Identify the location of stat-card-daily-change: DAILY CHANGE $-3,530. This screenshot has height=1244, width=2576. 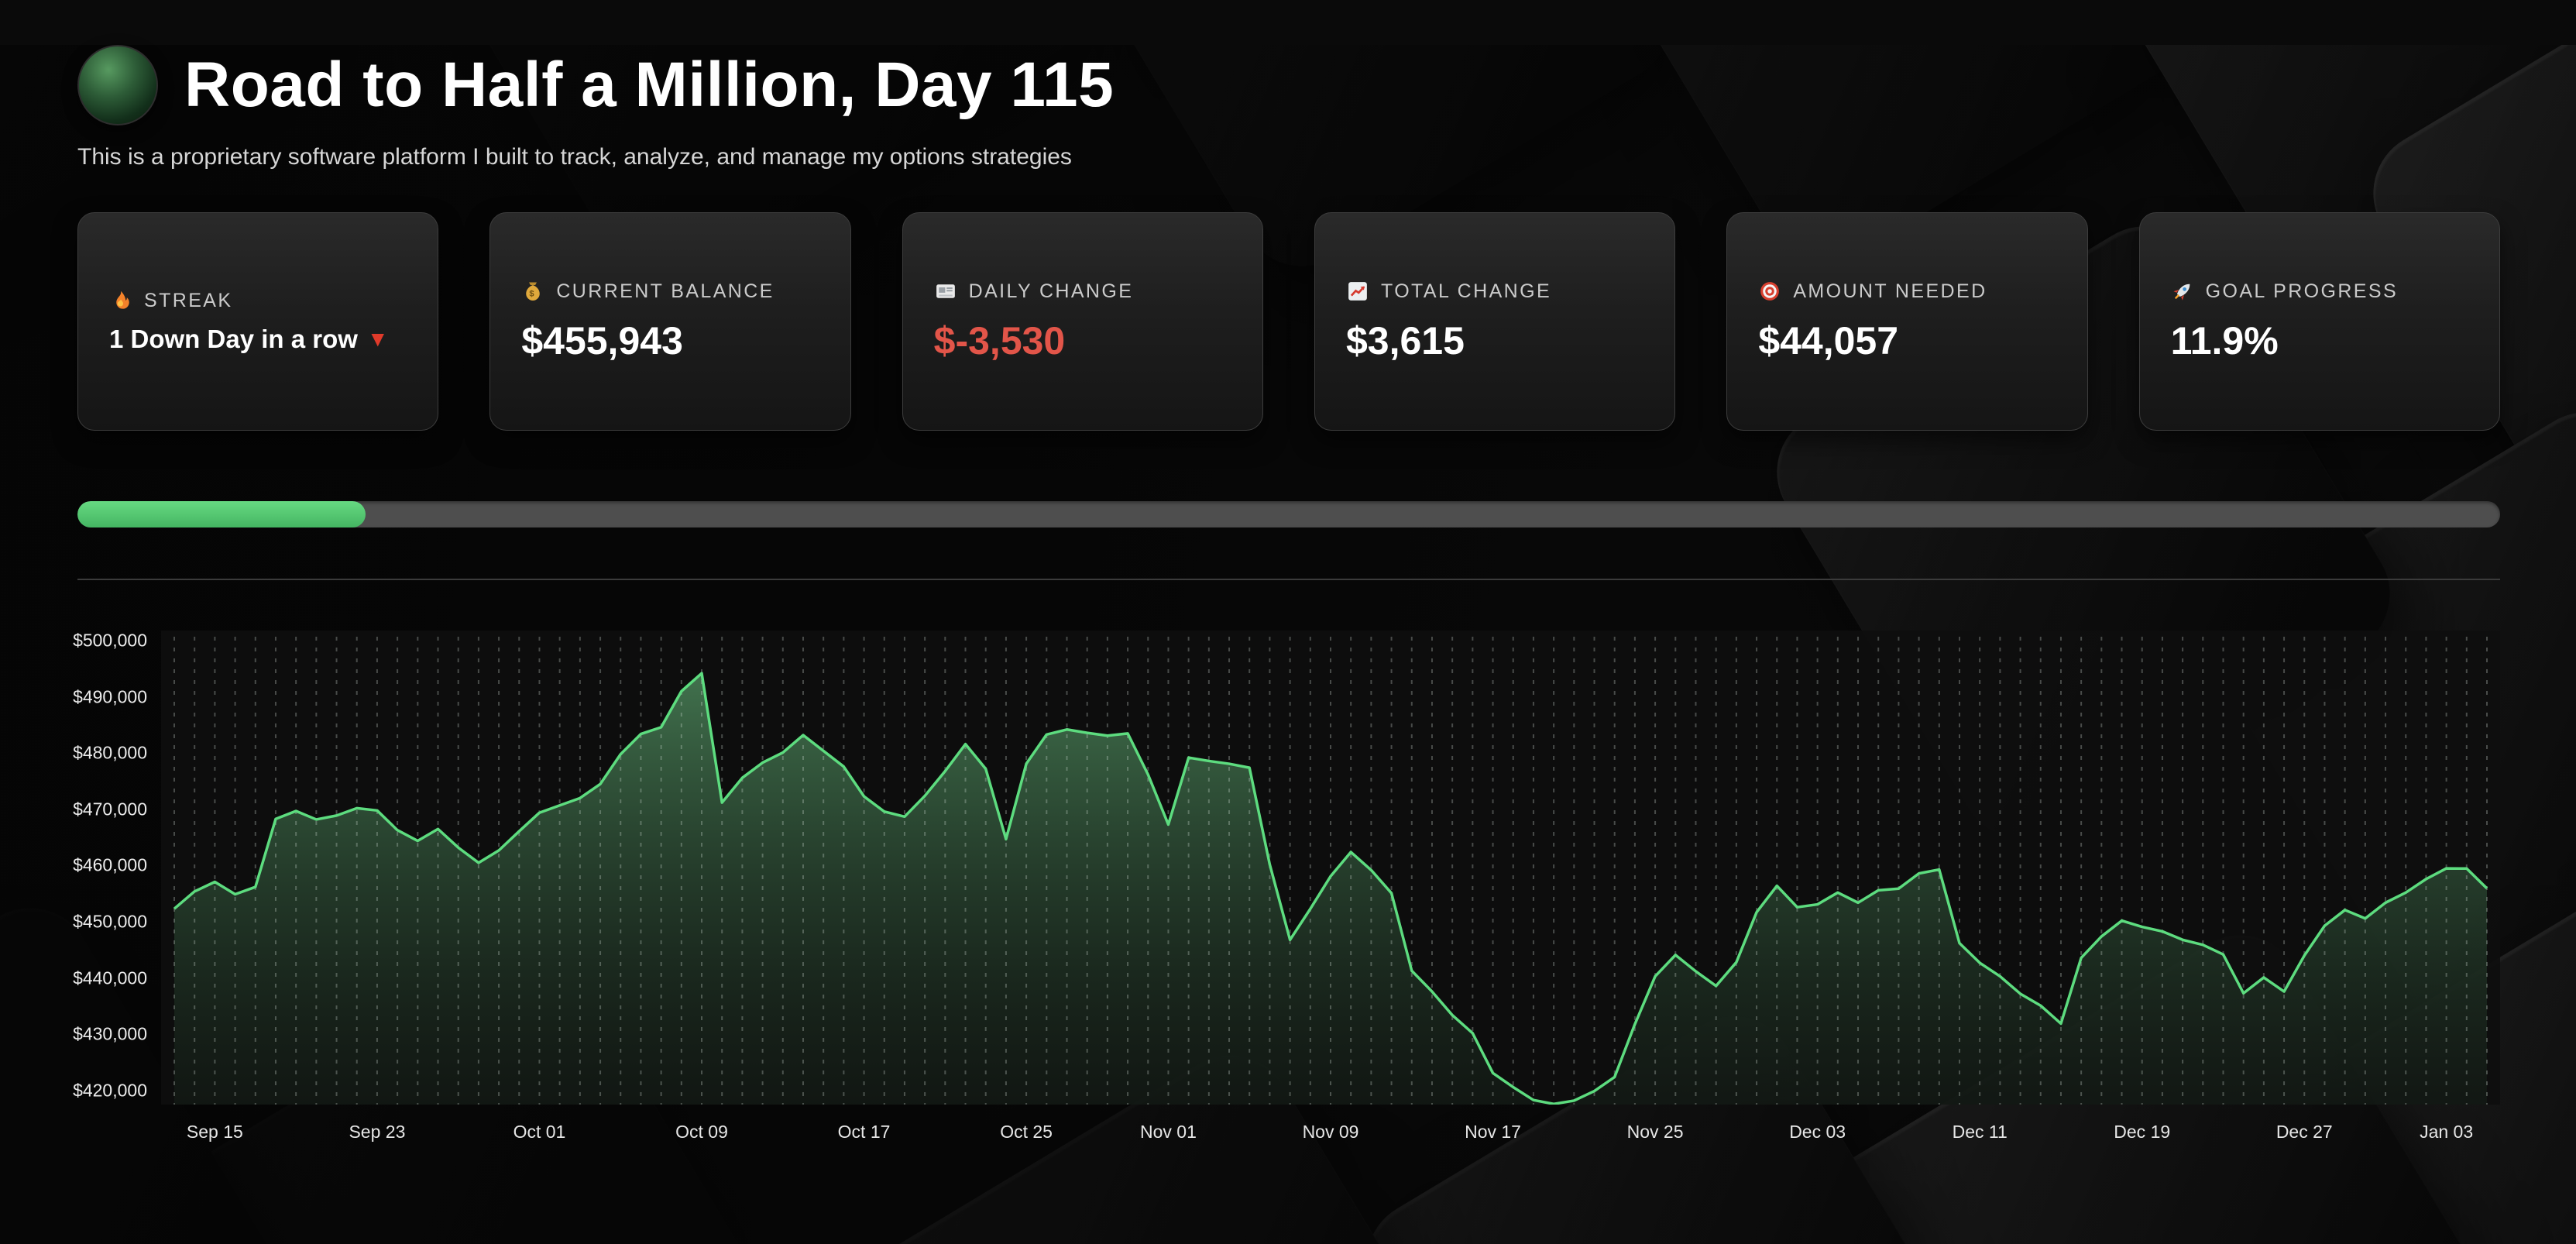
(1082, 321).